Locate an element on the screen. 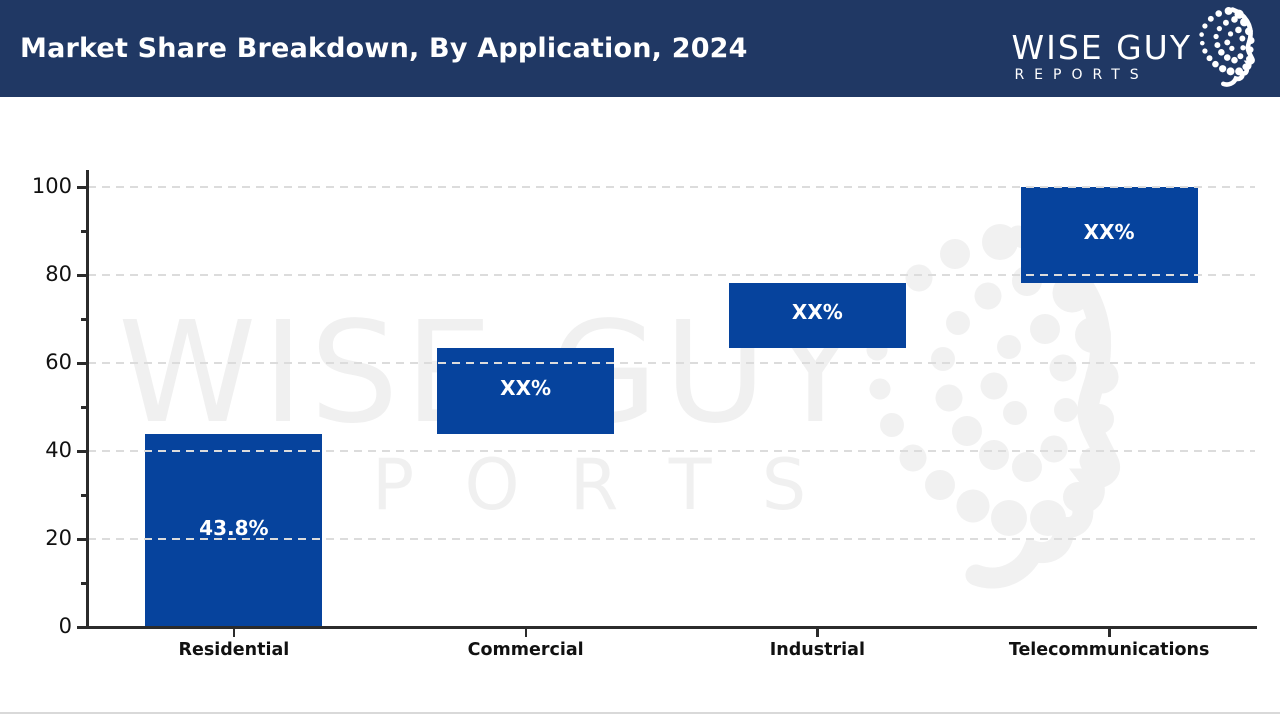 The image size is (1280, 720). x-category-label-commercial: Commercial is located at coordinates (525, 650).